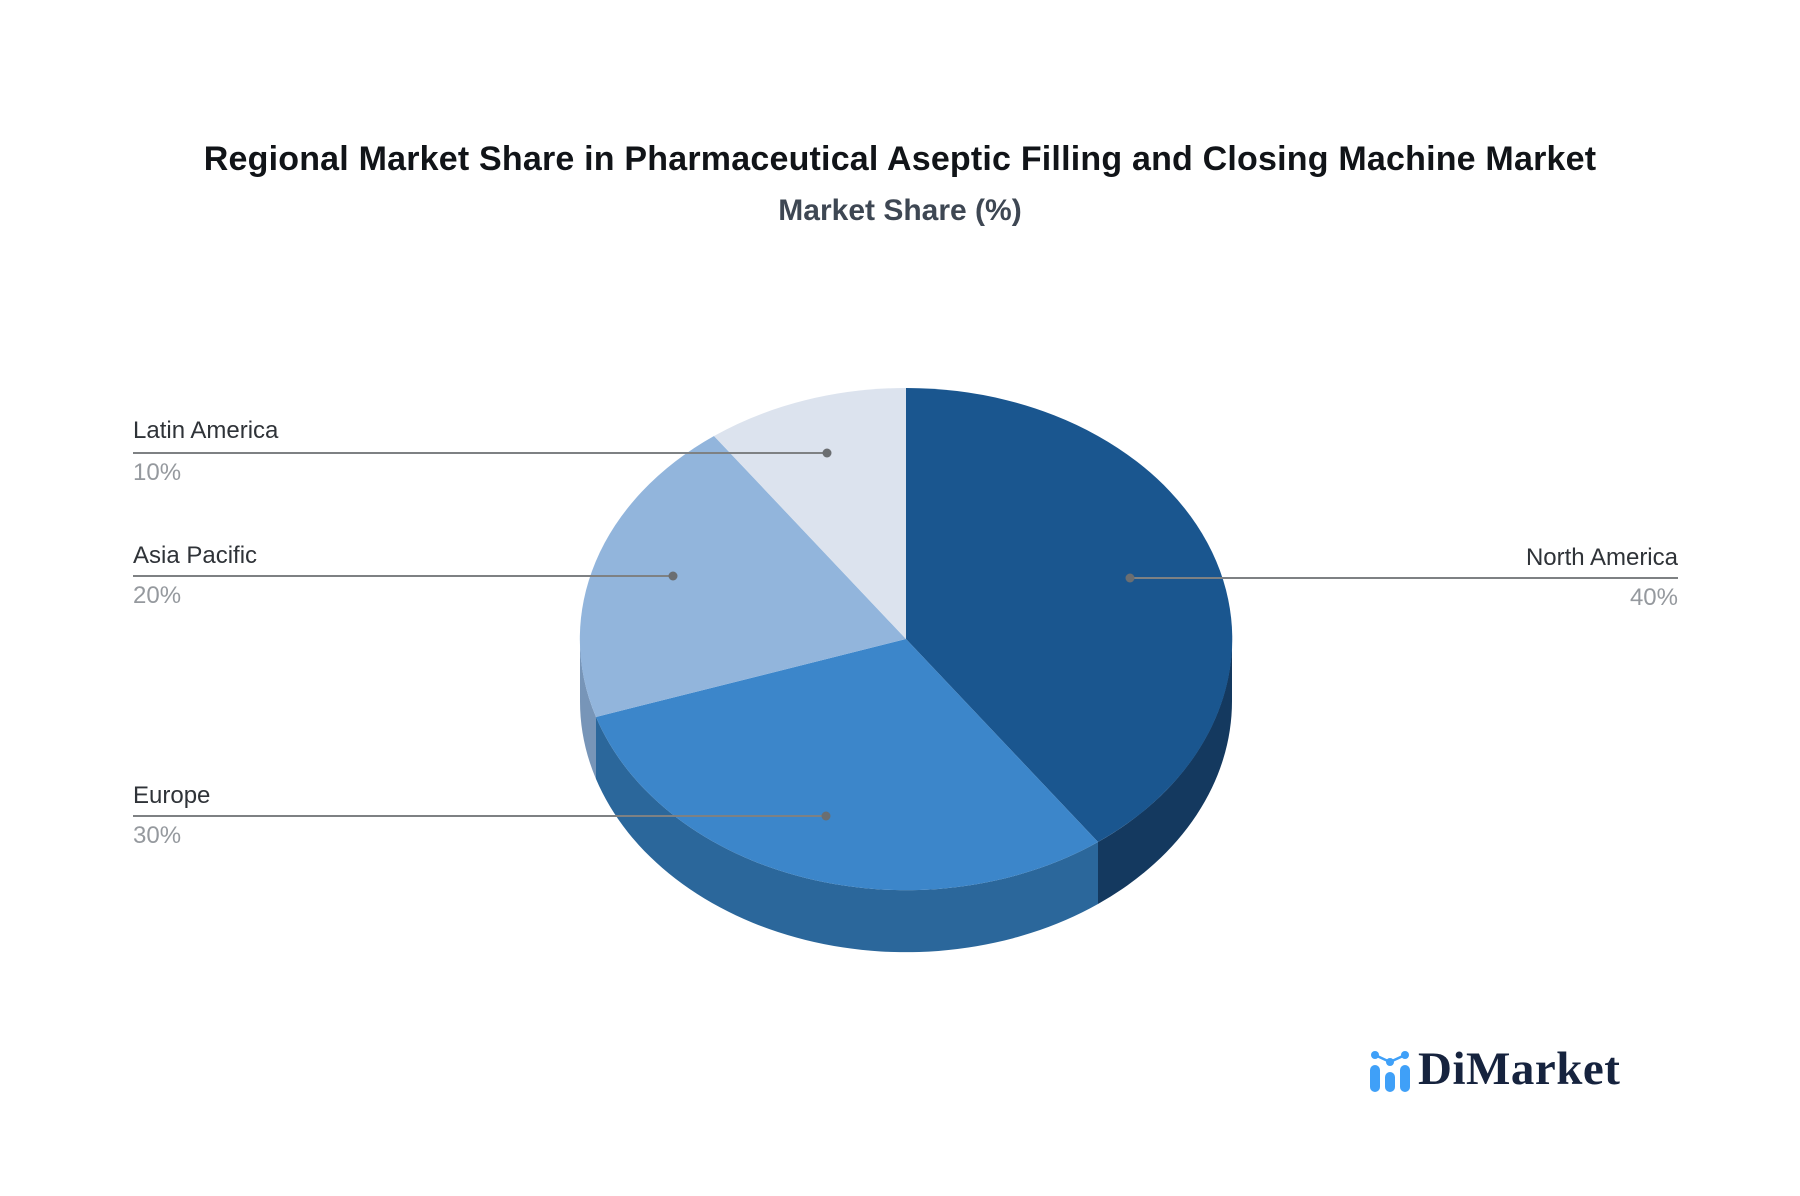  What do you see at coordinates (157, 595) in the screenshot?
I see `callout-value-asia-pacific: 20%` at bounding box center [157, 595].